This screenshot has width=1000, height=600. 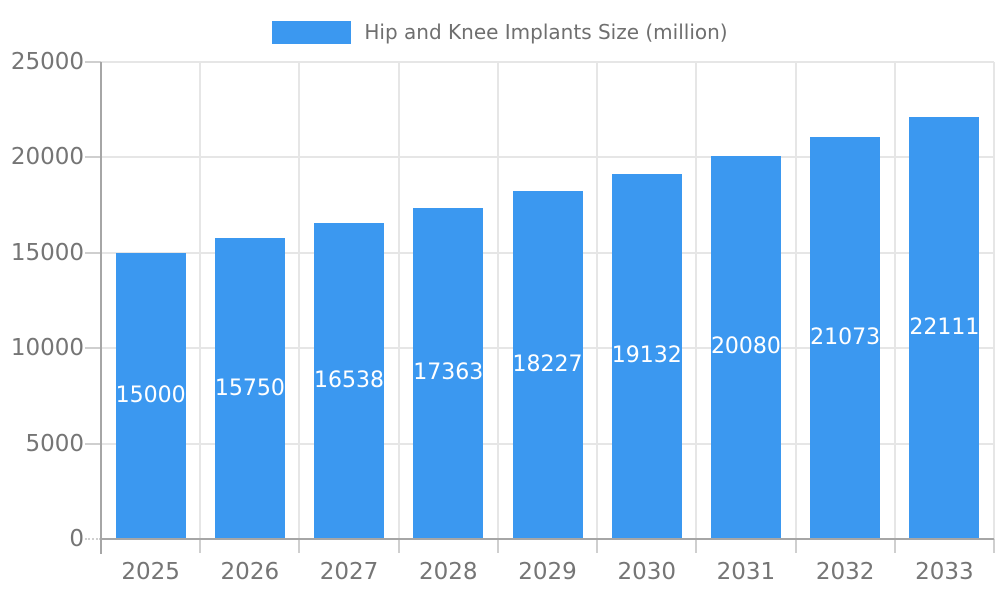 I want to click on bar-value-label: 15750, so click(x=249, y=388).